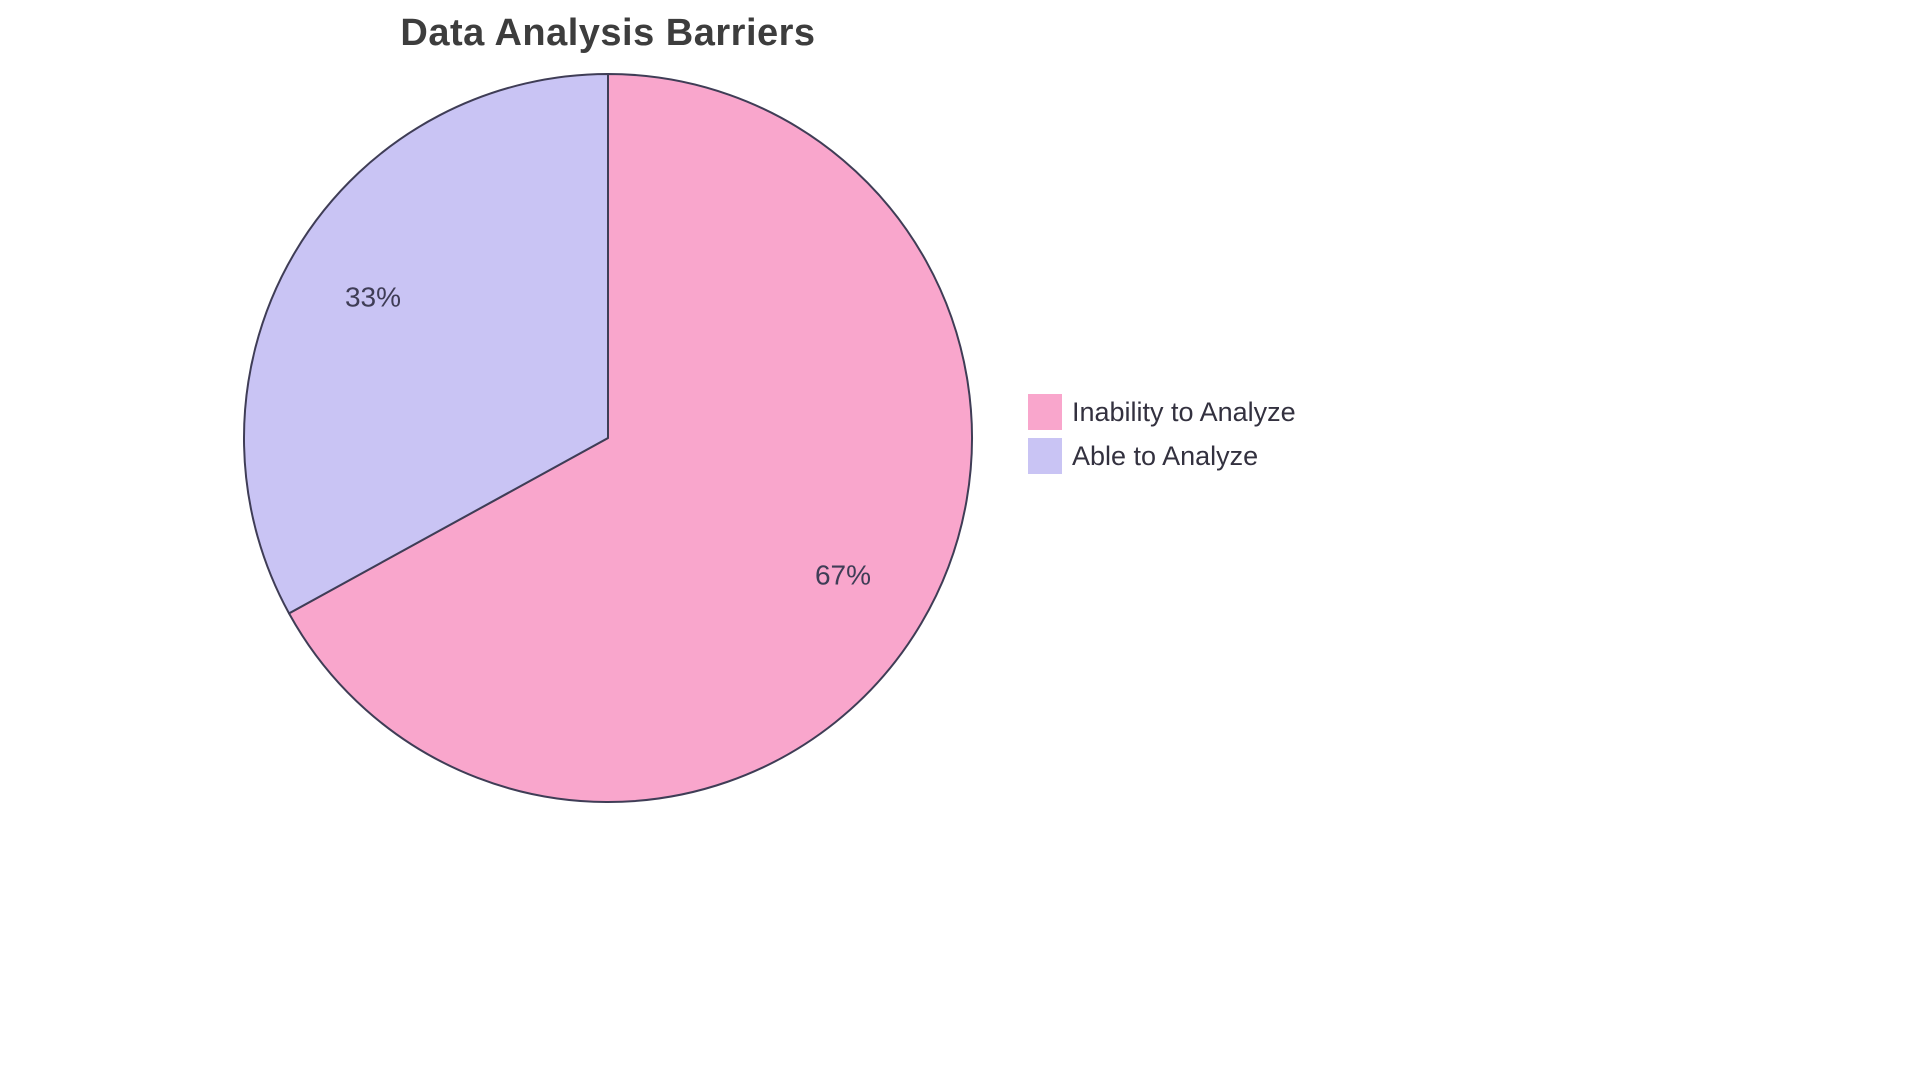 The width and height of the screenshot is (1920, 1083). I want to click on legend-item-1: Able to Analyze, so click(1162, 456).